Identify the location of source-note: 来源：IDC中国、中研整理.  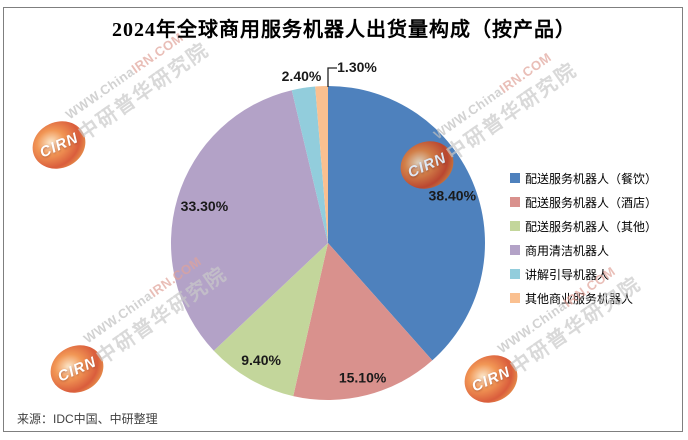
(87, 419).